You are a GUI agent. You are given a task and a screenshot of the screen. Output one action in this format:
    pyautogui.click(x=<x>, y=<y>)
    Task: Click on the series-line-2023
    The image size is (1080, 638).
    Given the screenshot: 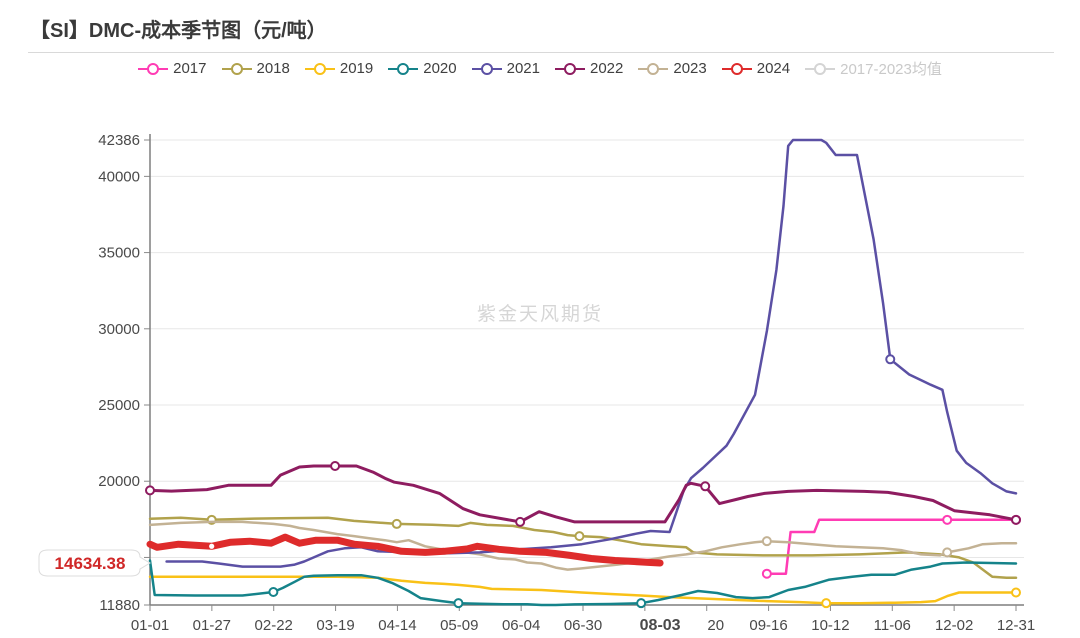 What is the action you would take?
    pyautogui.click(x=583, y=545)
    